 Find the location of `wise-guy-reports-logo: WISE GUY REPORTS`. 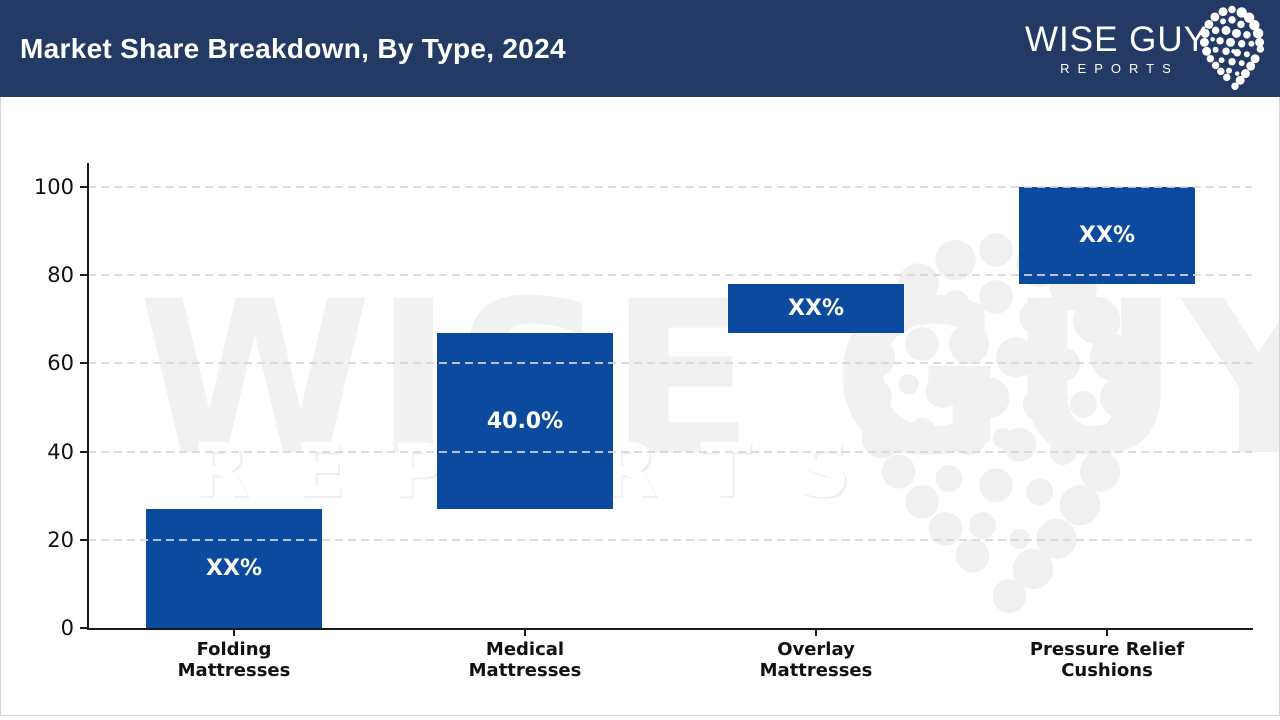

wise-guy-reports-logo: WISE GUY REPORTS is located at coordinates (1148, 49).